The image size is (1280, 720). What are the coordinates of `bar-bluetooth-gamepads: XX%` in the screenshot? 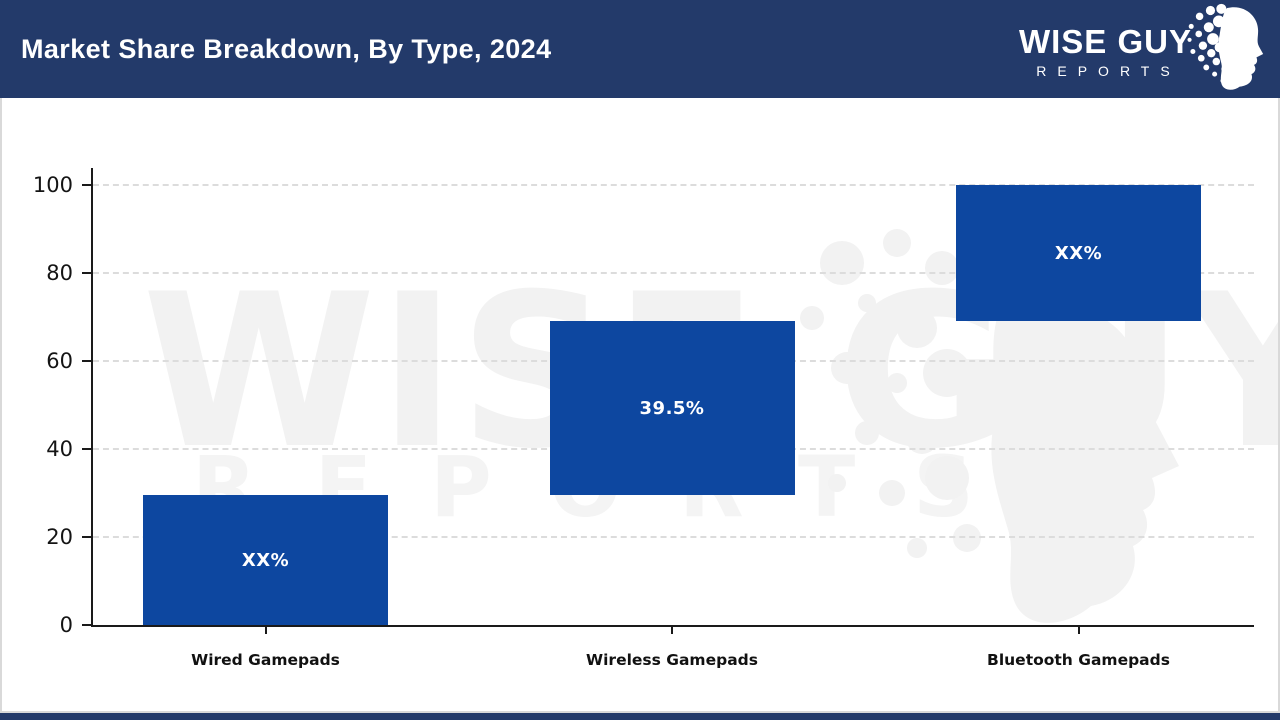 It's located at (1078, 253).